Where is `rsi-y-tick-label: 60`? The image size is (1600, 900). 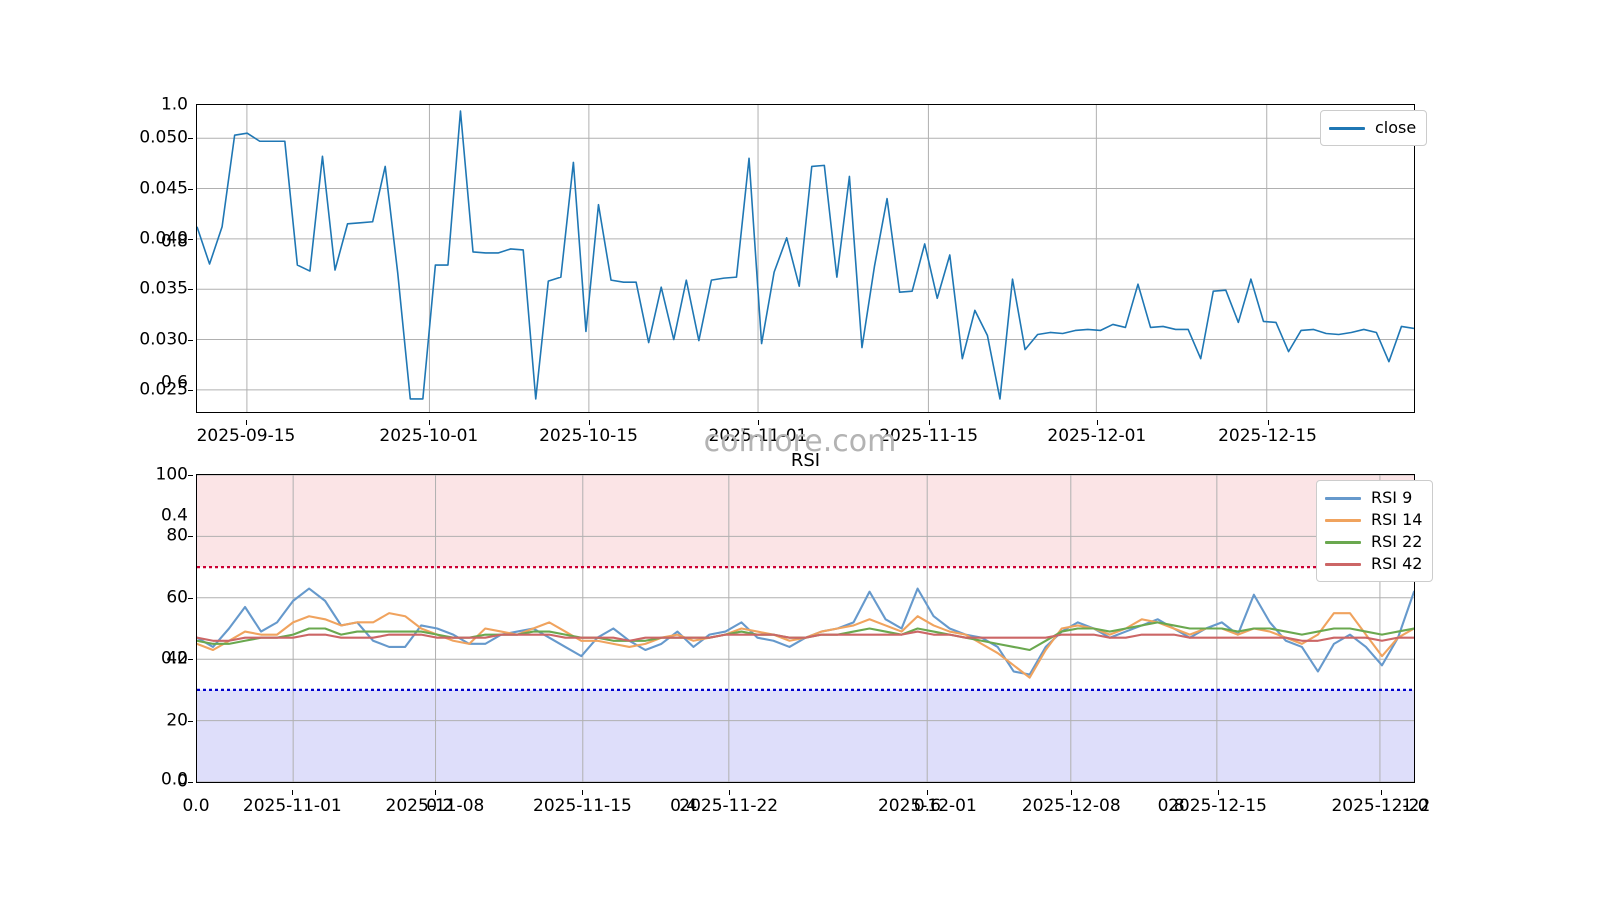
rsi-y-tick-label: 60 is located at coordinates (177, 597).